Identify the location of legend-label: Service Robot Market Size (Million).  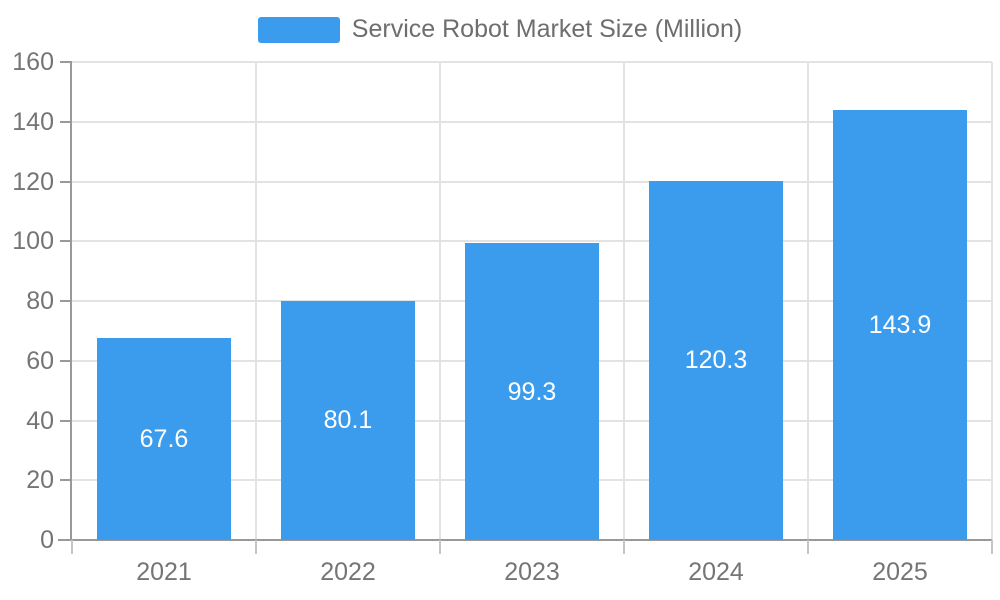
(547, 29).